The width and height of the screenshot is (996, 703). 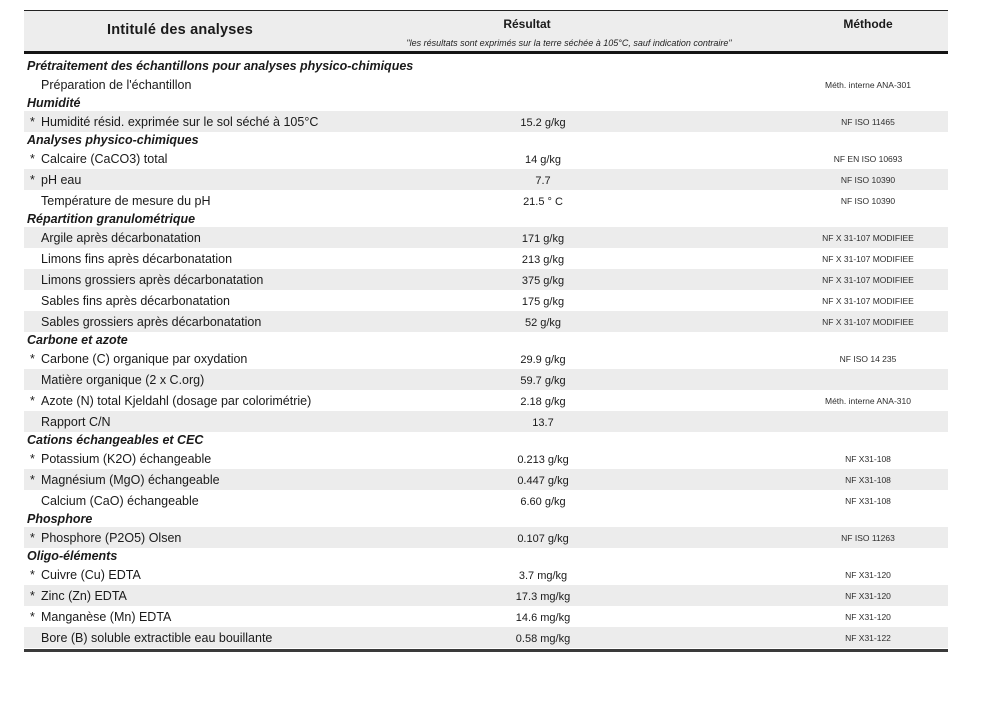 I want to click on analysis-label: Argile après décarbonatation, so click(x=121, y=238).